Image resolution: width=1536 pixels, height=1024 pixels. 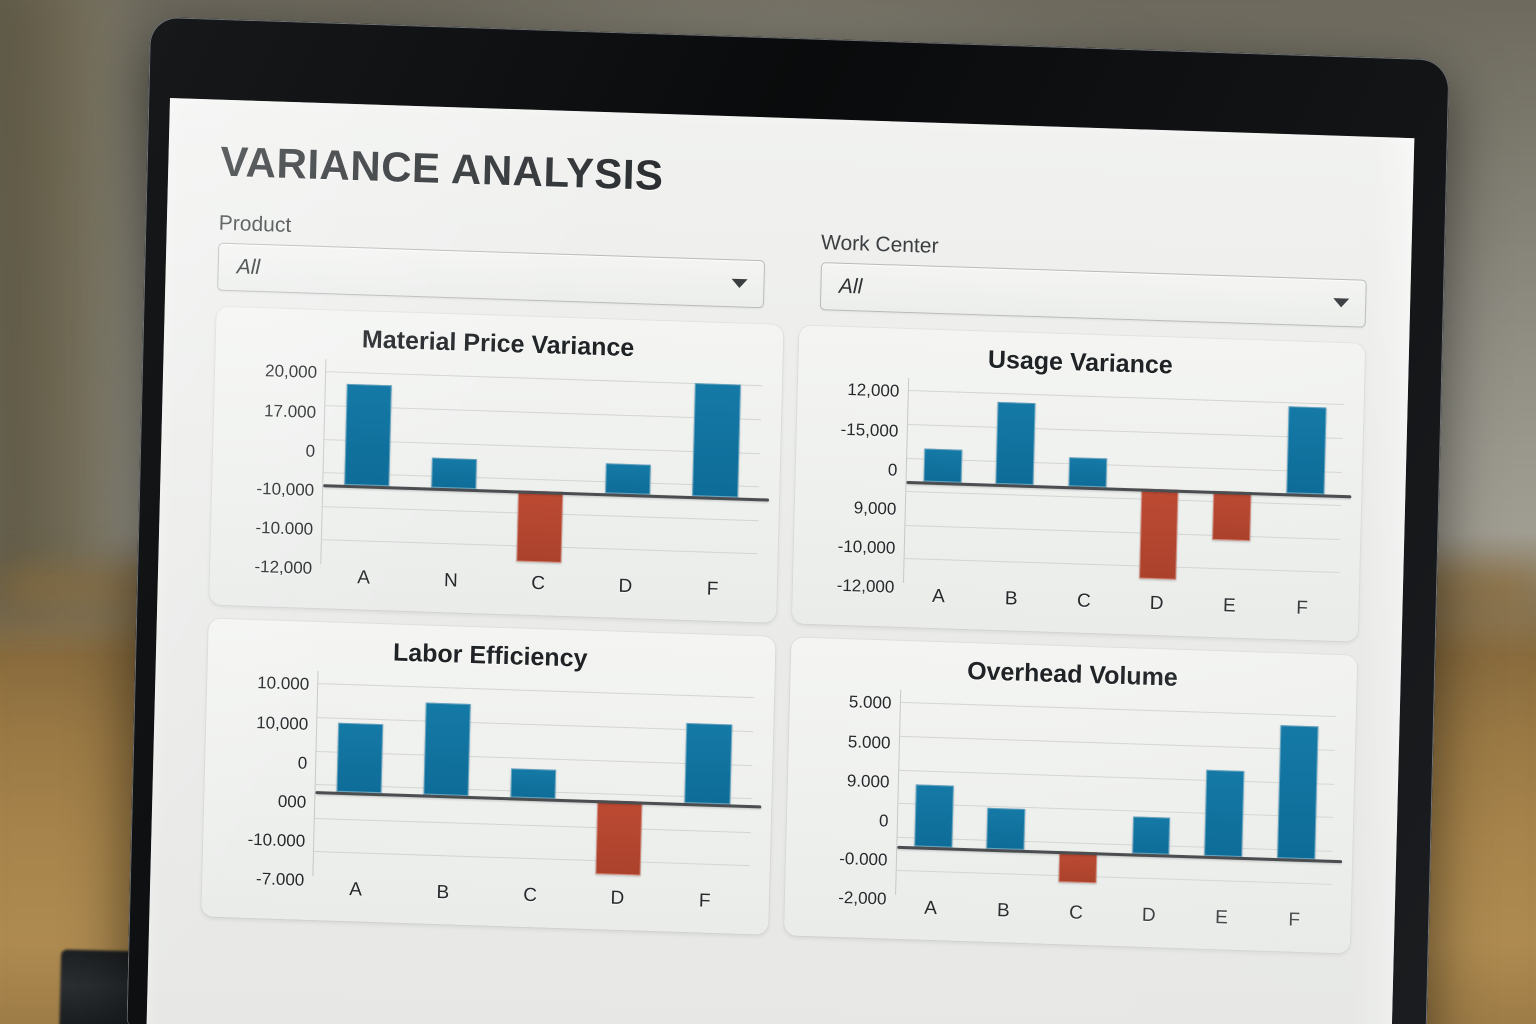 I want to click on work-center-select: All, so click(x=1093, y=295).